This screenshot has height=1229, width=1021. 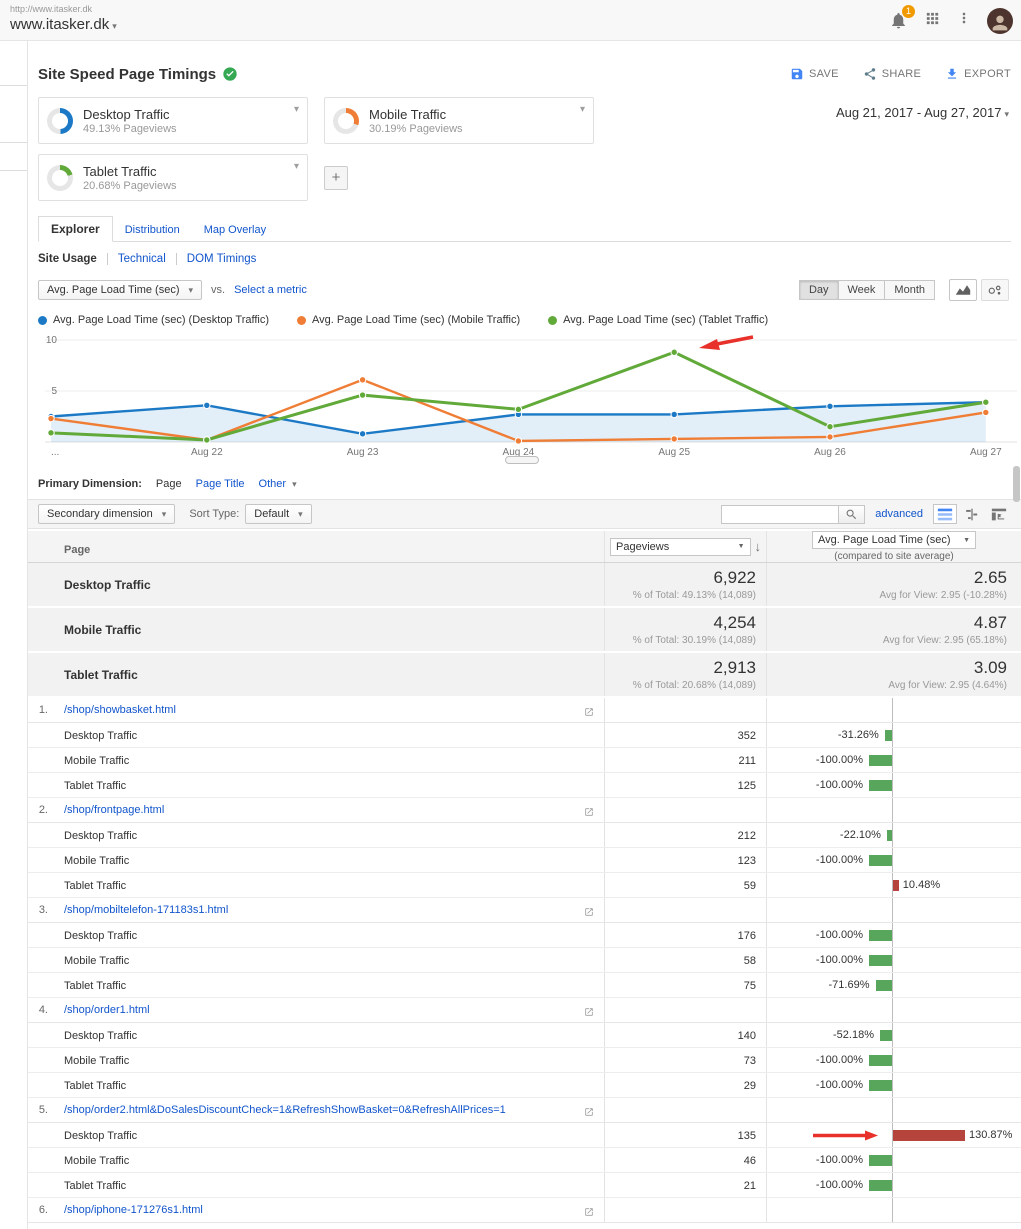 I want to click on collapsed-nav-rail, so click(x=14, y=635).